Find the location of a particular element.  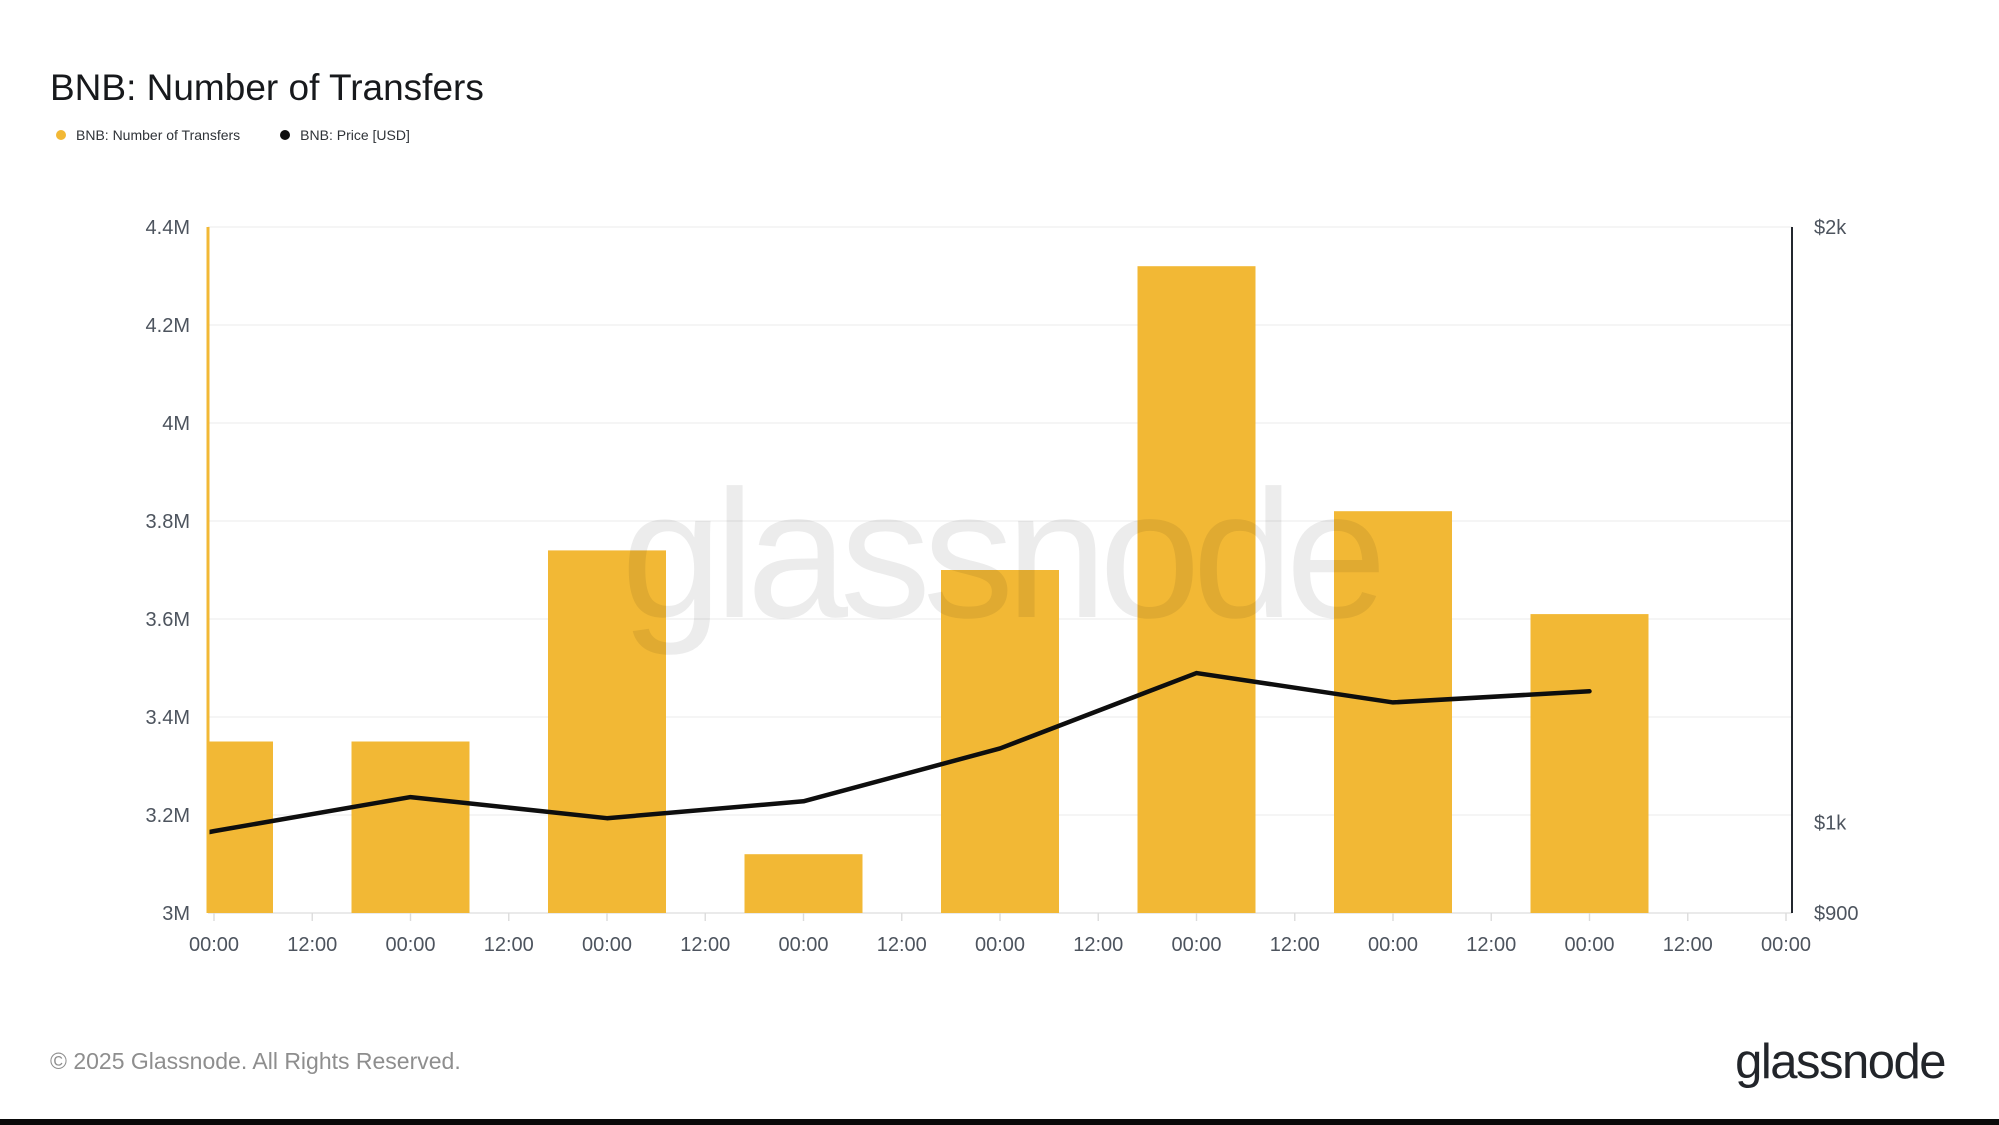

page-title: BNB: Number of Transfers is located at coordinates (267, 87).